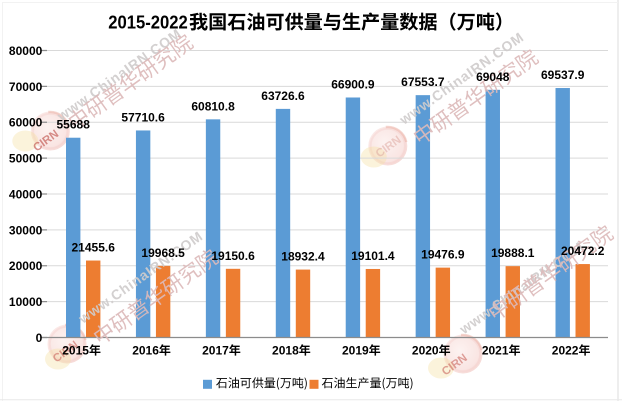 Image resolution: width=622 pixels, height=406 pixels. What do you see at coordinates (283, 96) in the screenshot?
I see `svg-text: 63726.6` at bounding box center [283, 96].